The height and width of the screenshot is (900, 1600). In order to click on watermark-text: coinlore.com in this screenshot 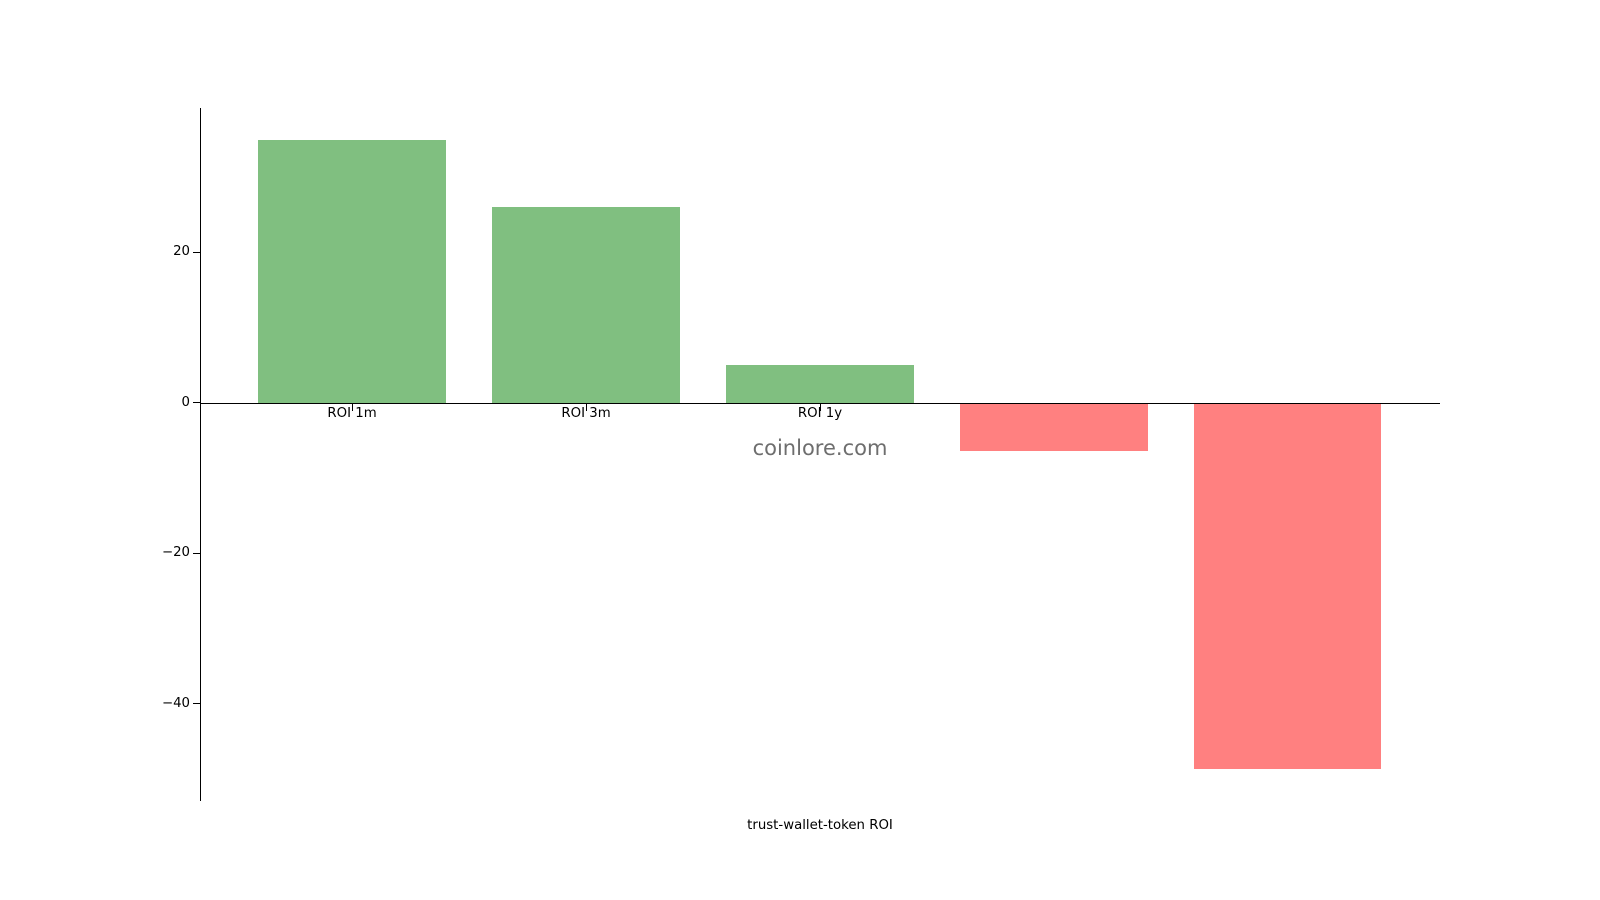, I will do `click(820, 448)`.